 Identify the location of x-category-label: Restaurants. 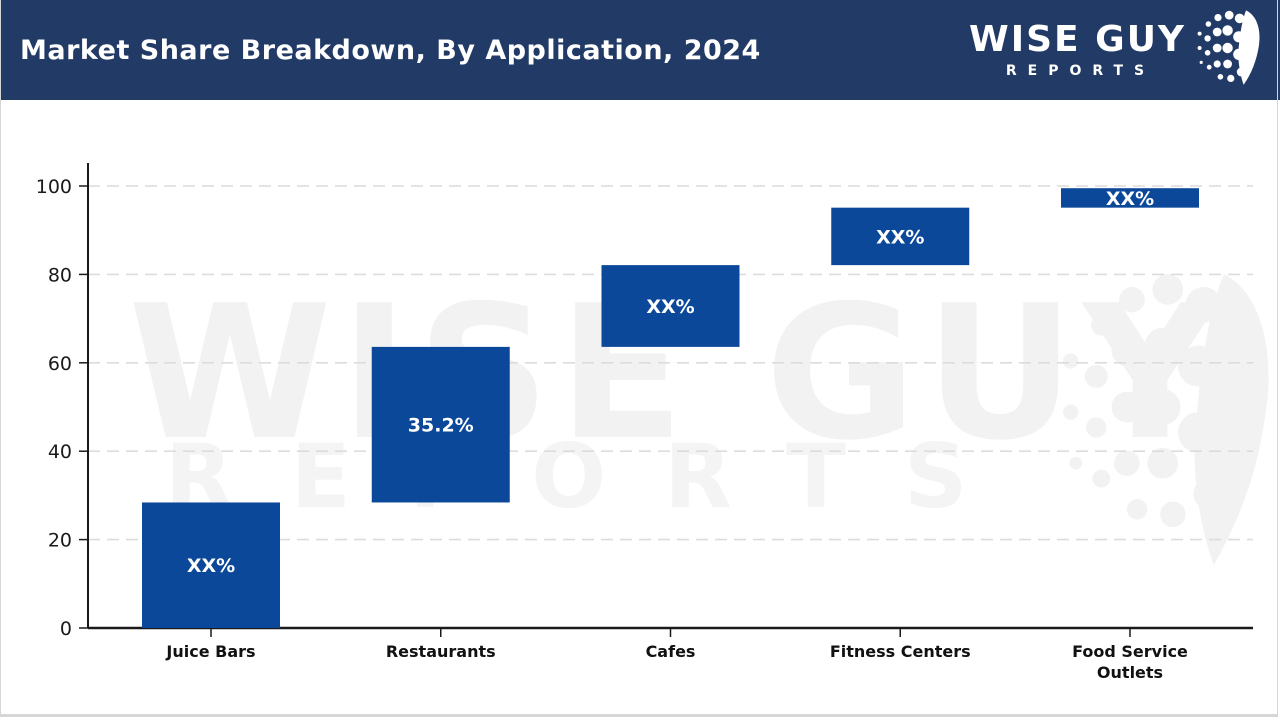
(441, 651).